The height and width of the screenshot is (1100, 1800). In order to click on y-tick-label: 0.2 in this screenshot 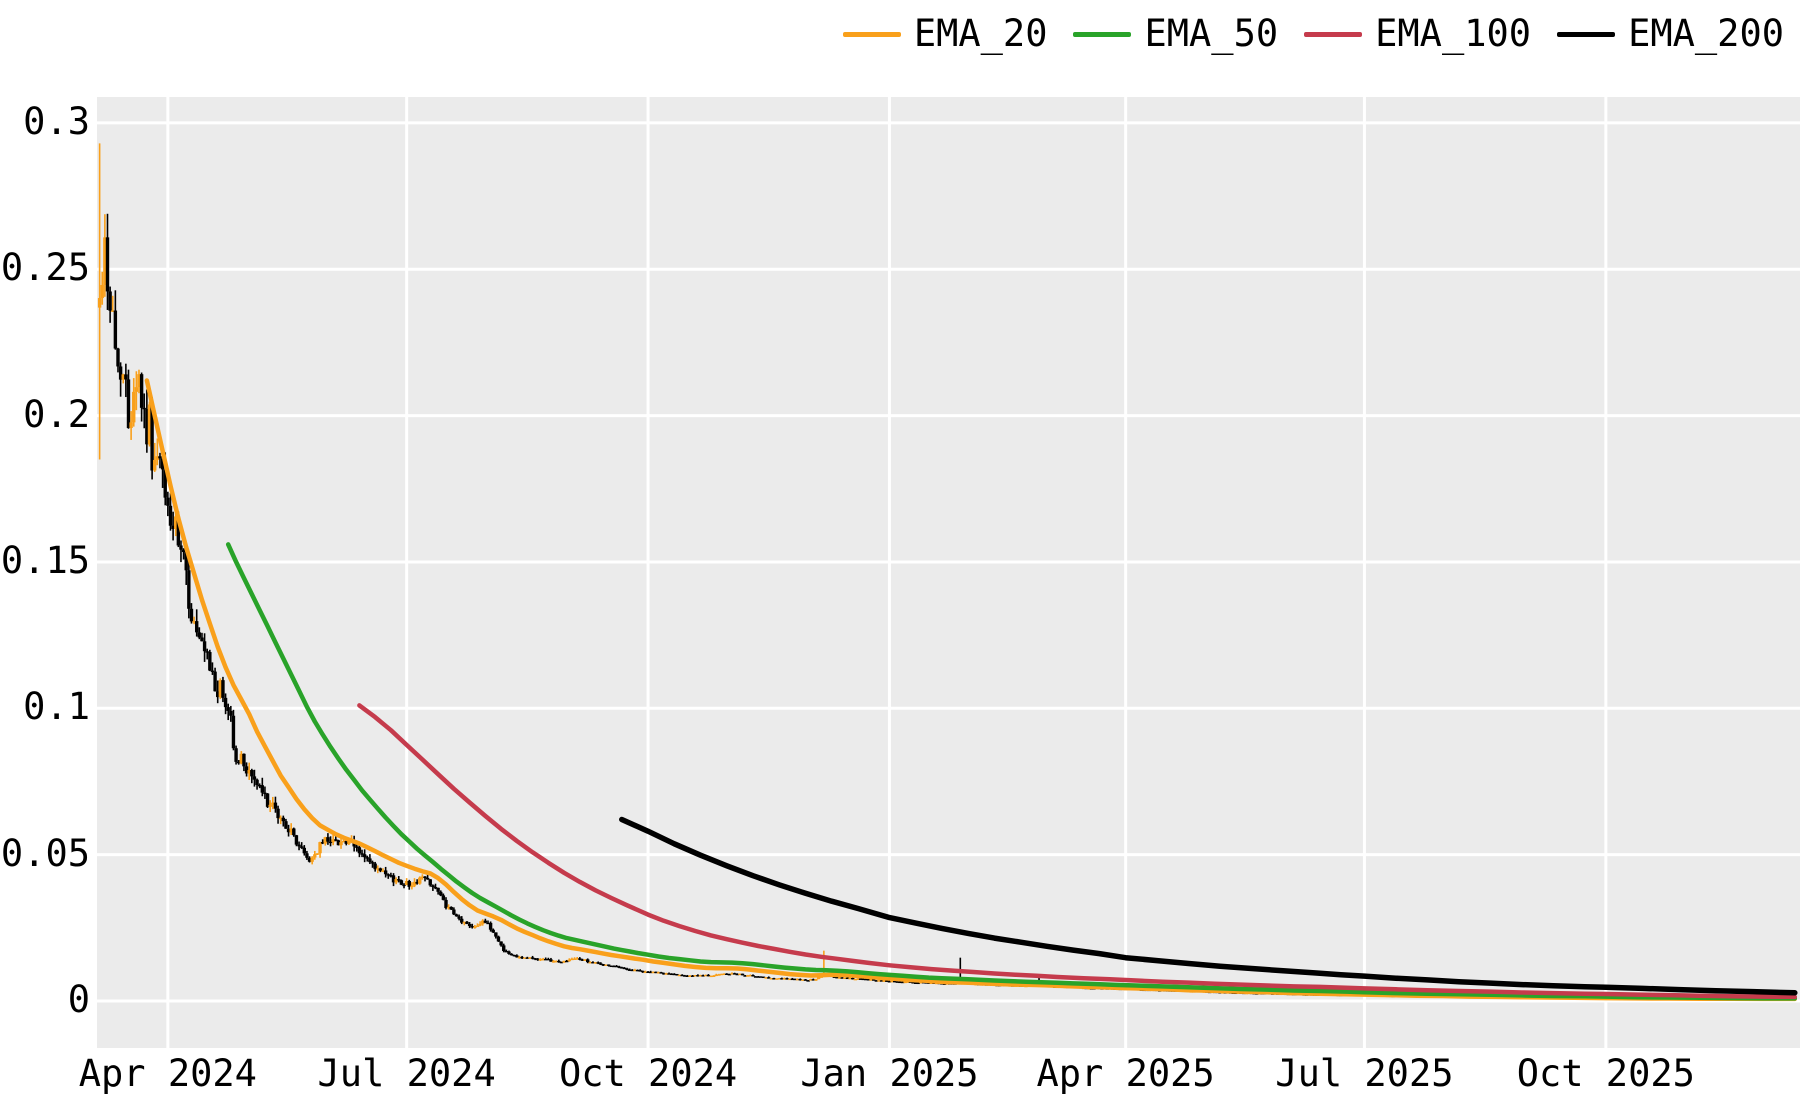, I will do `click(56, 414)`.